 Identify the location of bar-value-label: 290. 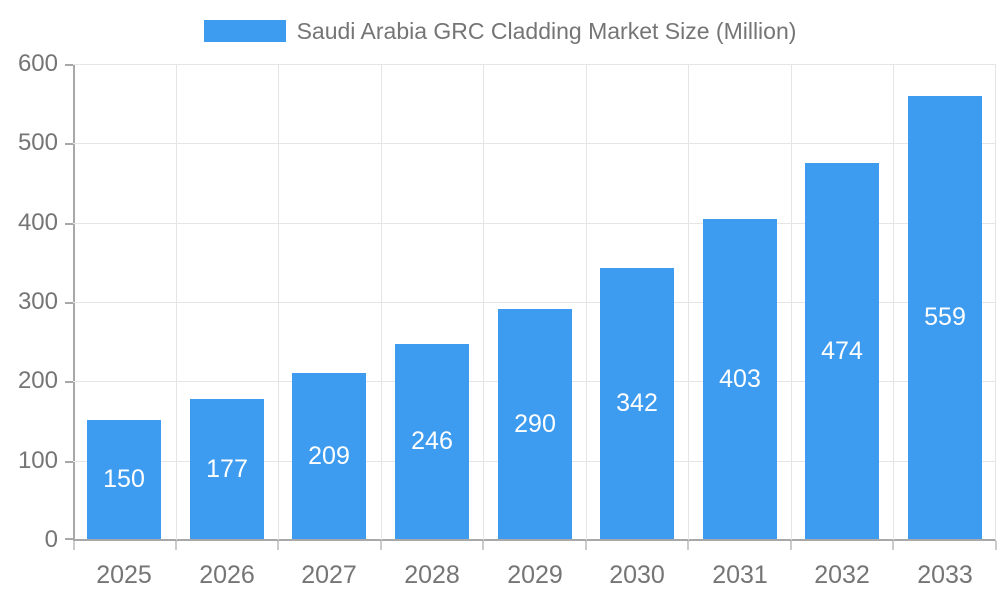
(535, 423).